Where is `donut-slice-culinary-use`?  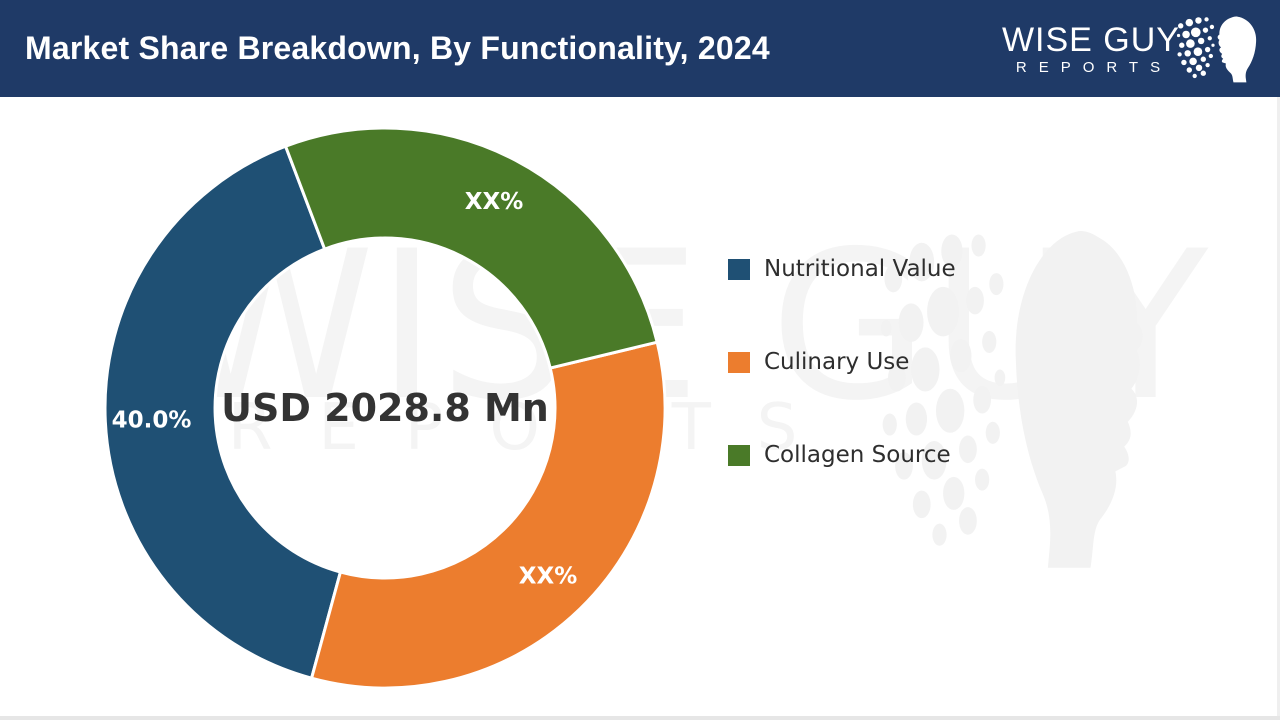 donut-slice-culinary-use is located at coordinates (488, 515).